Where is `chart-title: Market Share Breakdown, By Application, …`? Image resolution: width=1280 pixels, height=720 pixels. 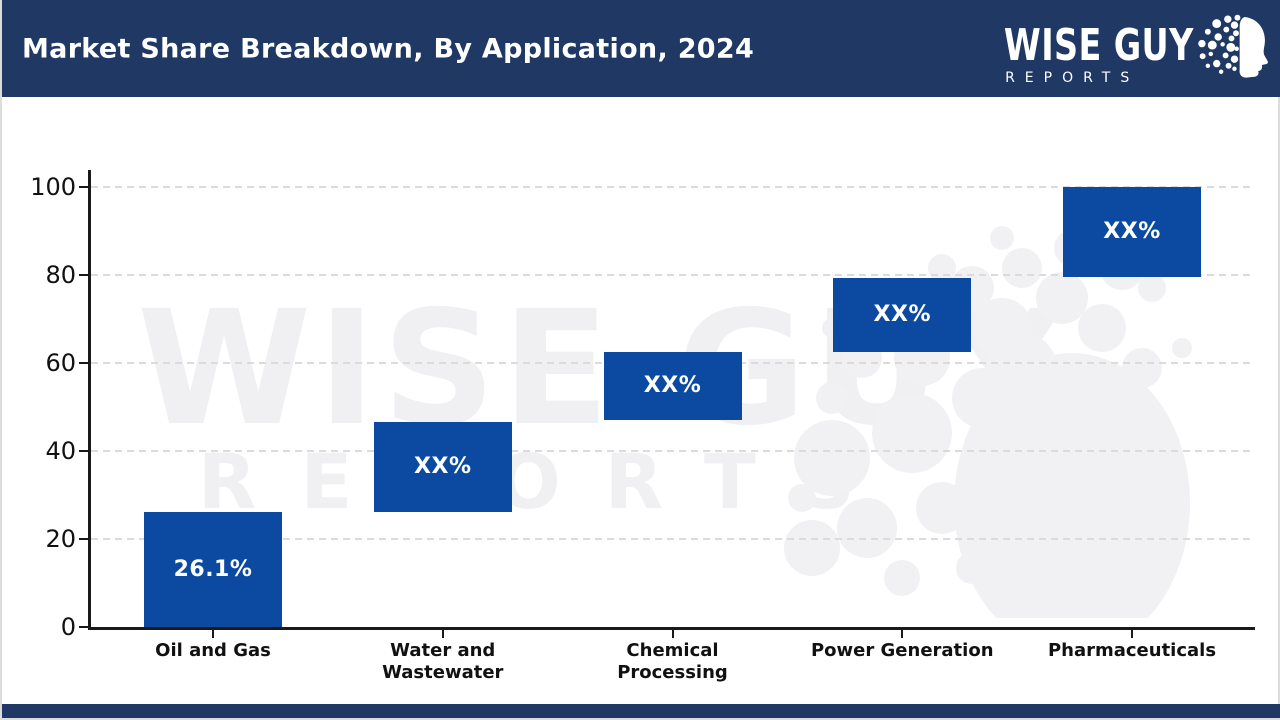
chart-title: Market Share Breakdown, By Application, … is located at coordinates (388, 48).